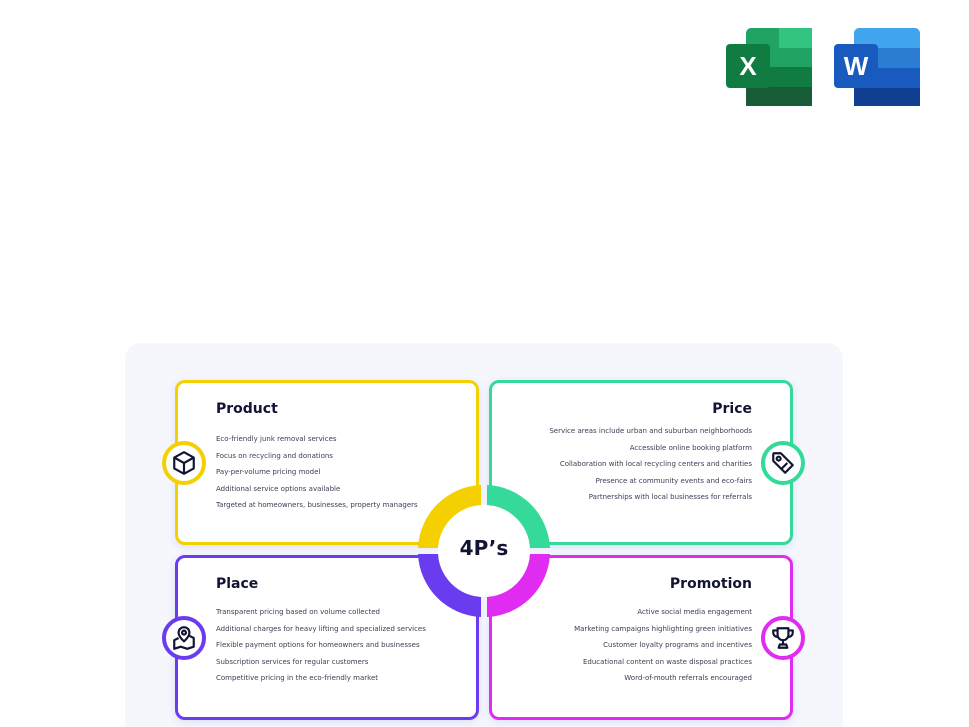  I want to click on excel-letter: X, so click(748, 66).